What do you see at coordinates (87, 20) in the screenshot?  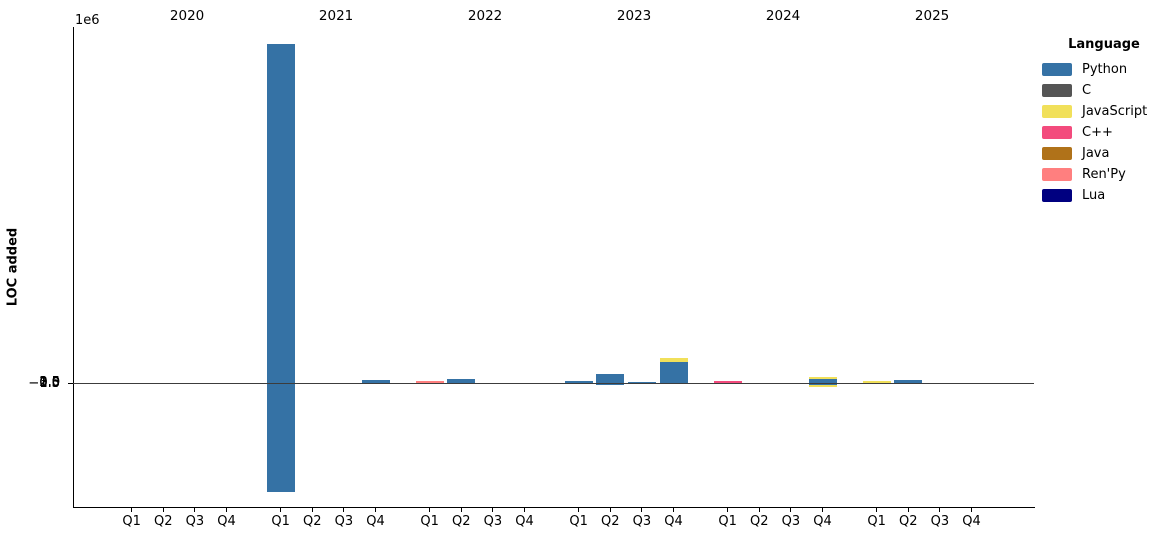 I see `y-axis-offset-text: 1e6` at bounding box center [87, 20].